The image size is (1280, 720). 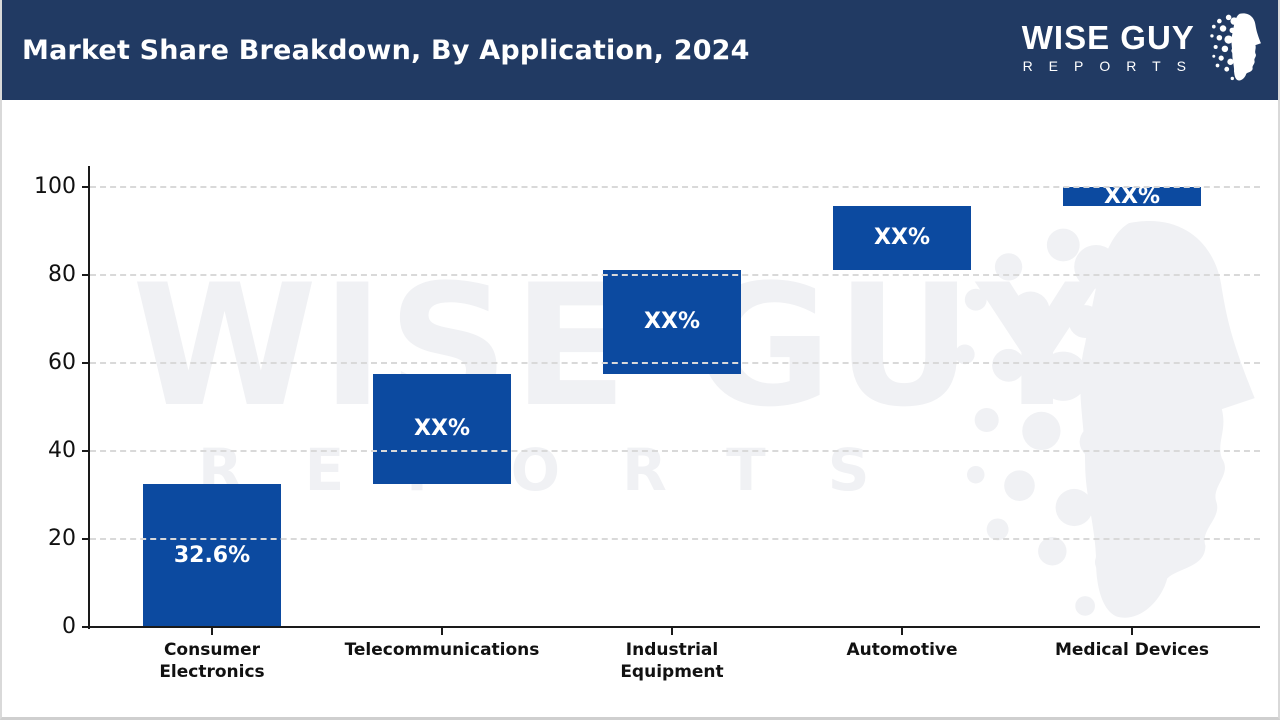 What do you see at coordinates (62, 538) in the screenshot?
I see `y-tick-label-20: 20` at bounding box center [62, 538].